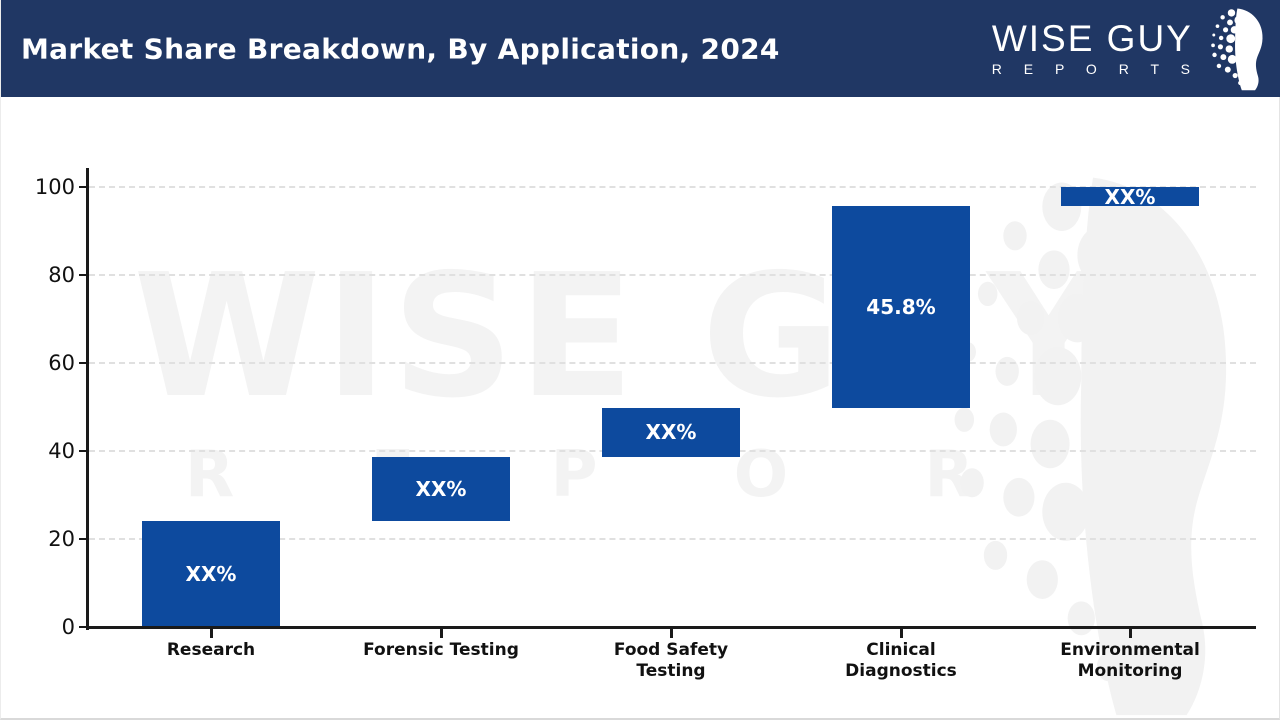  Describe the element at coordinates (61, 275) in the screenshot. I see `y-tick-label: 80` at that location.